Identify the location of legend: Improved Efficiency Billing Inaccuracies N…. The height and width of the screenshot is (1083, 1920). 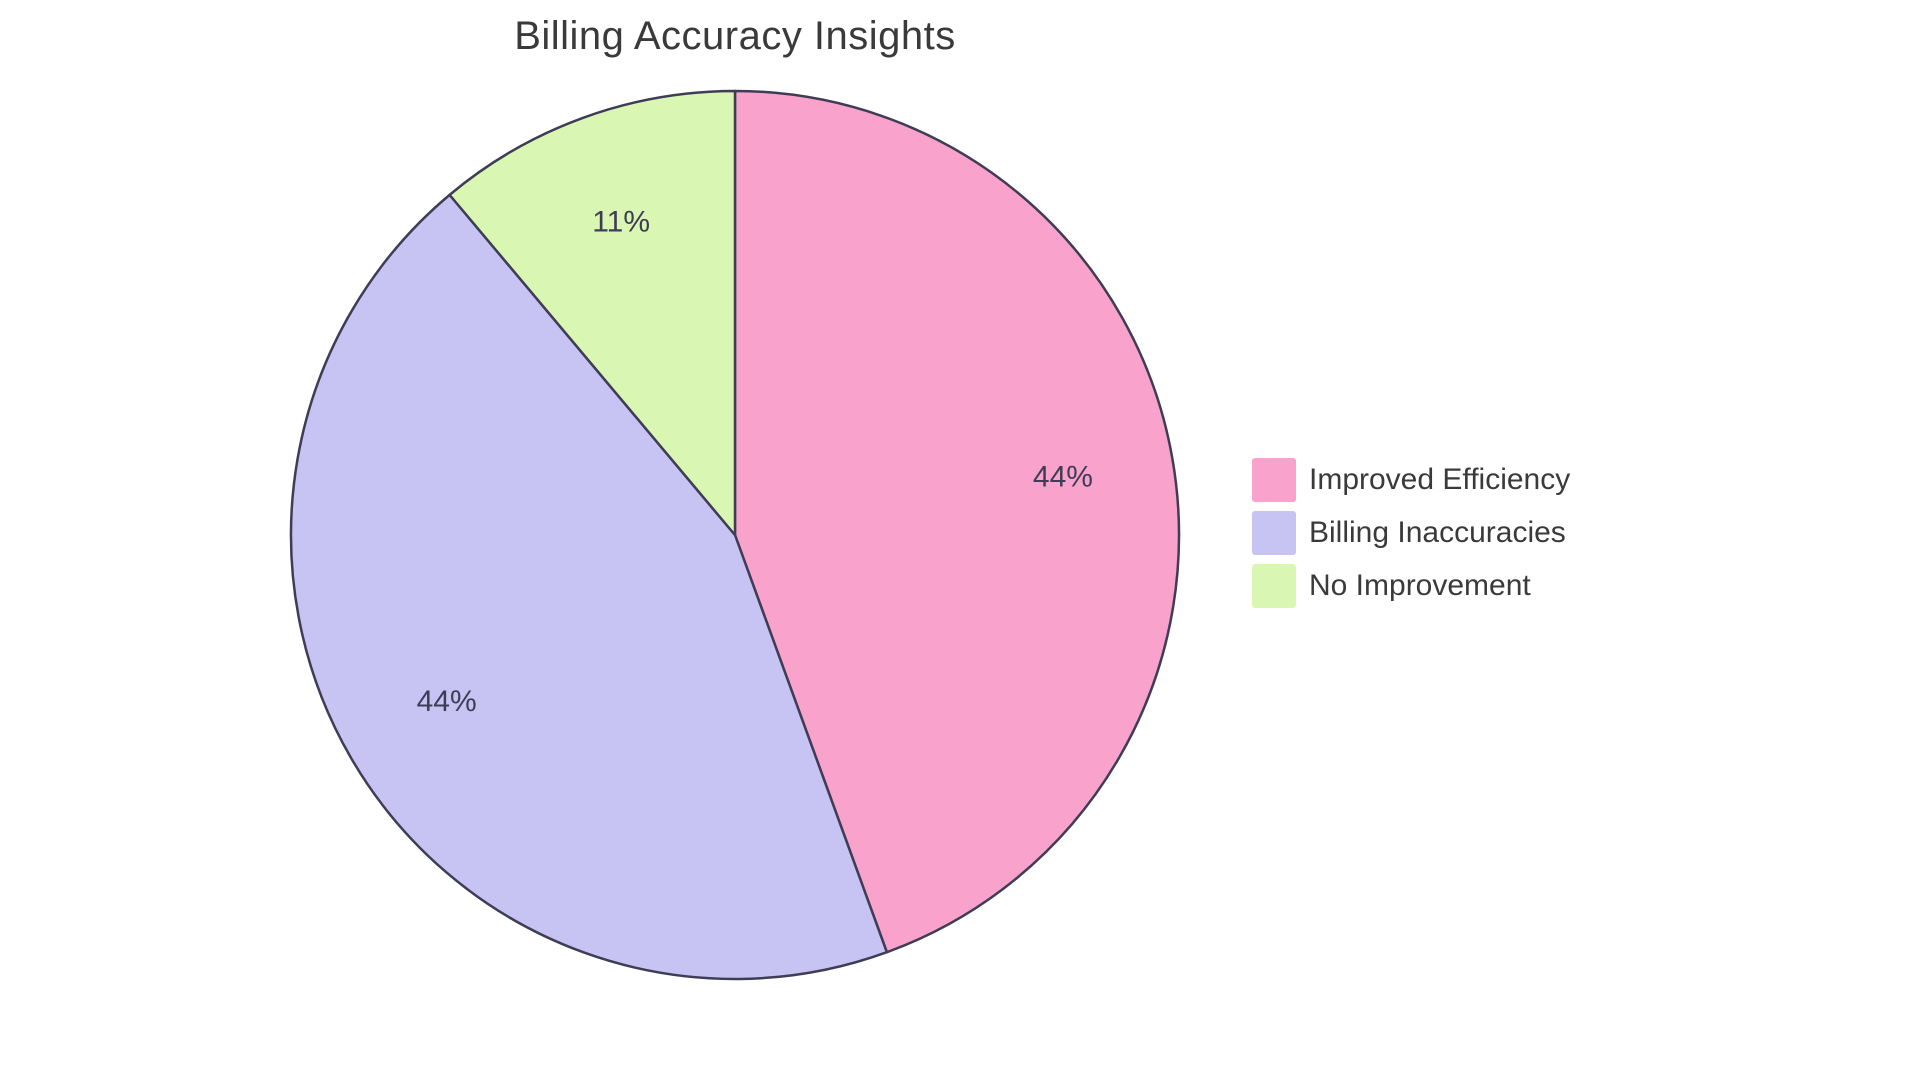
(1411, 533).